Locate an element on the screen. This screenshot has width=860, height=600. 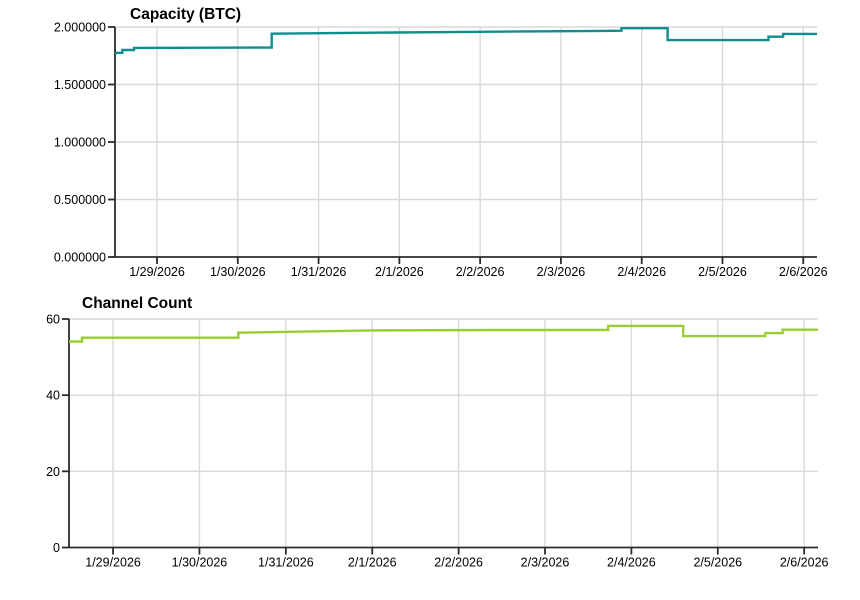
channel-count-chart-title: Channel Count is located at coordinates (137, 303).